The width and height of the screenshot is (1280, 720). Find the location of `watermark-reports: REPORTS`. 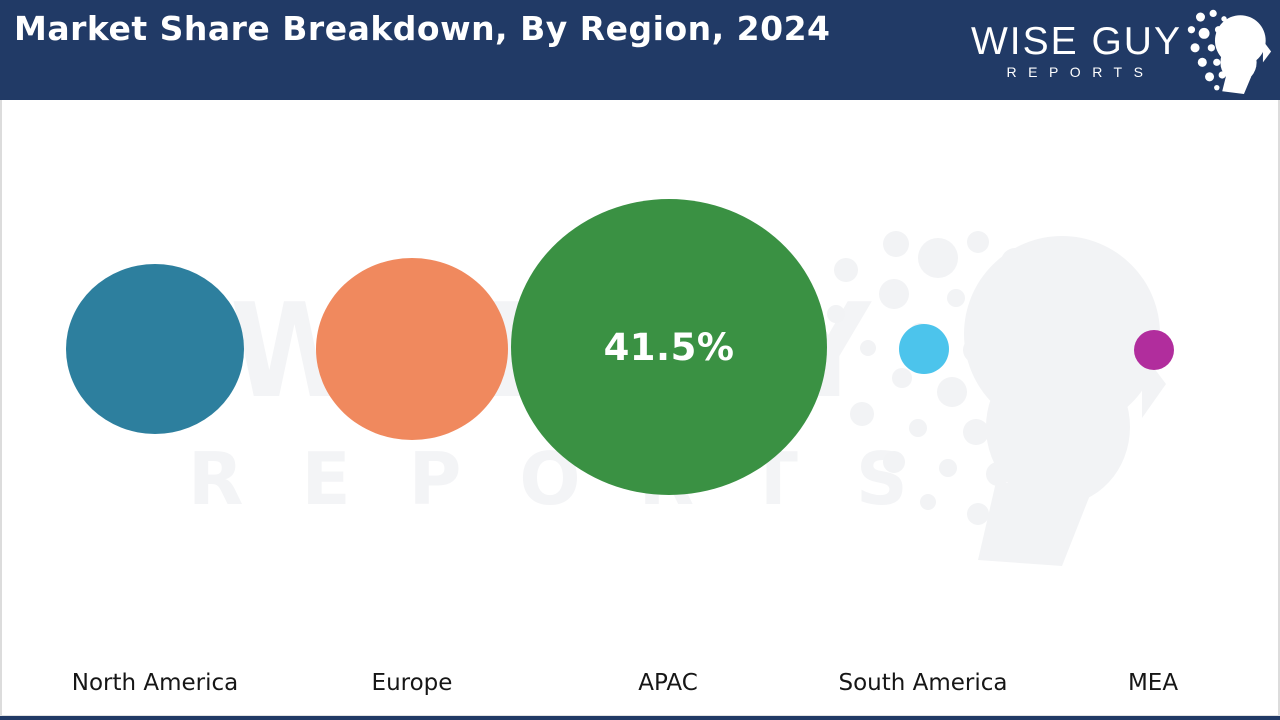

watermark-reports: REPORTS is located at coordinates (577, 479).